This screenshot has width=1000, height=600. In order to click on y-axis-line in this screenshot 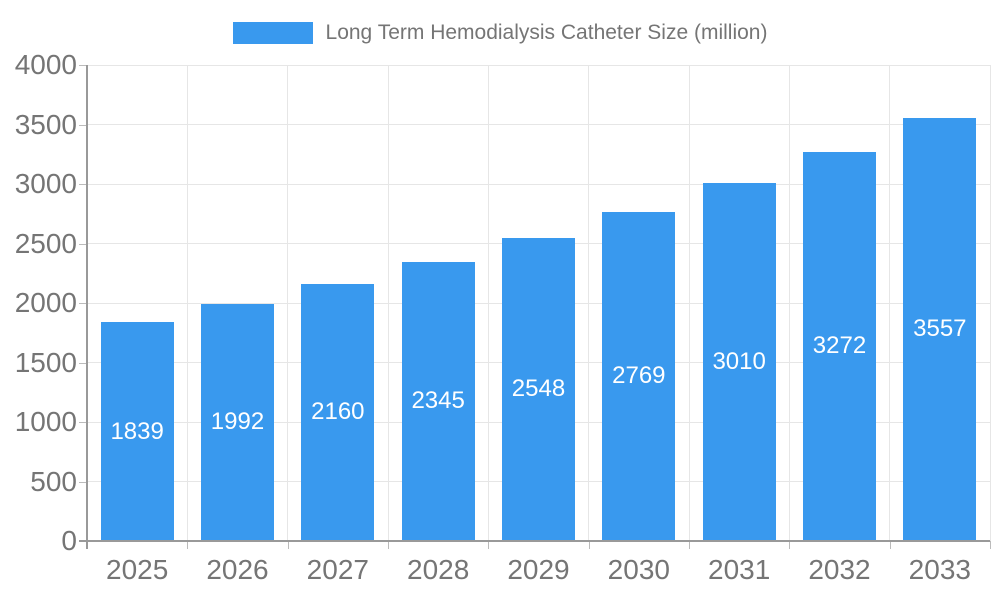, I will do `click(87, 307)`.